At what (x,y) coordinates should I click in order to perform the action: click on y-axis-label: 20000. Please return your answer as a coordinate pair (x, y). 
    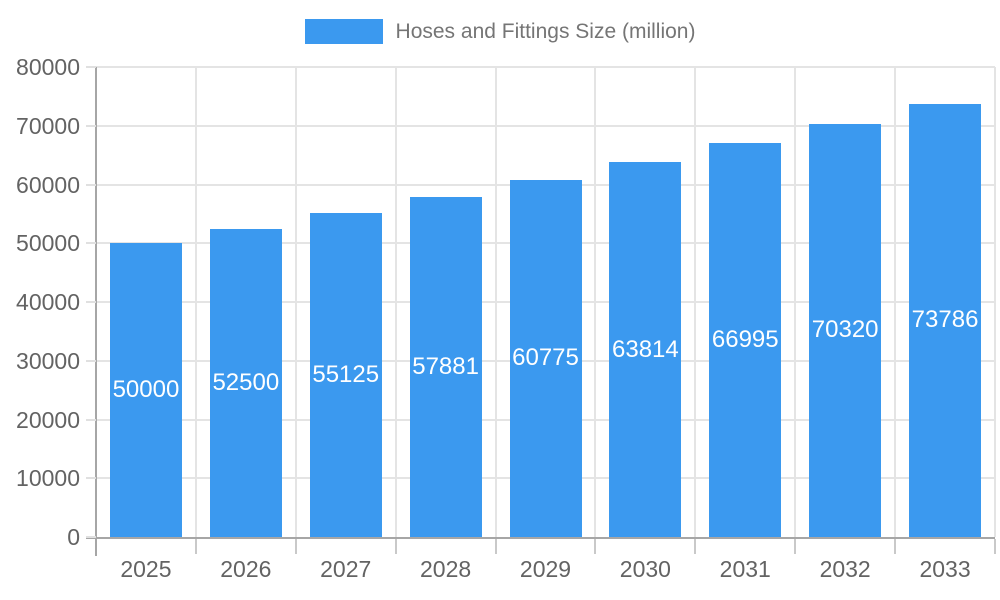
    Looking at the image, I should click on (48, 419).